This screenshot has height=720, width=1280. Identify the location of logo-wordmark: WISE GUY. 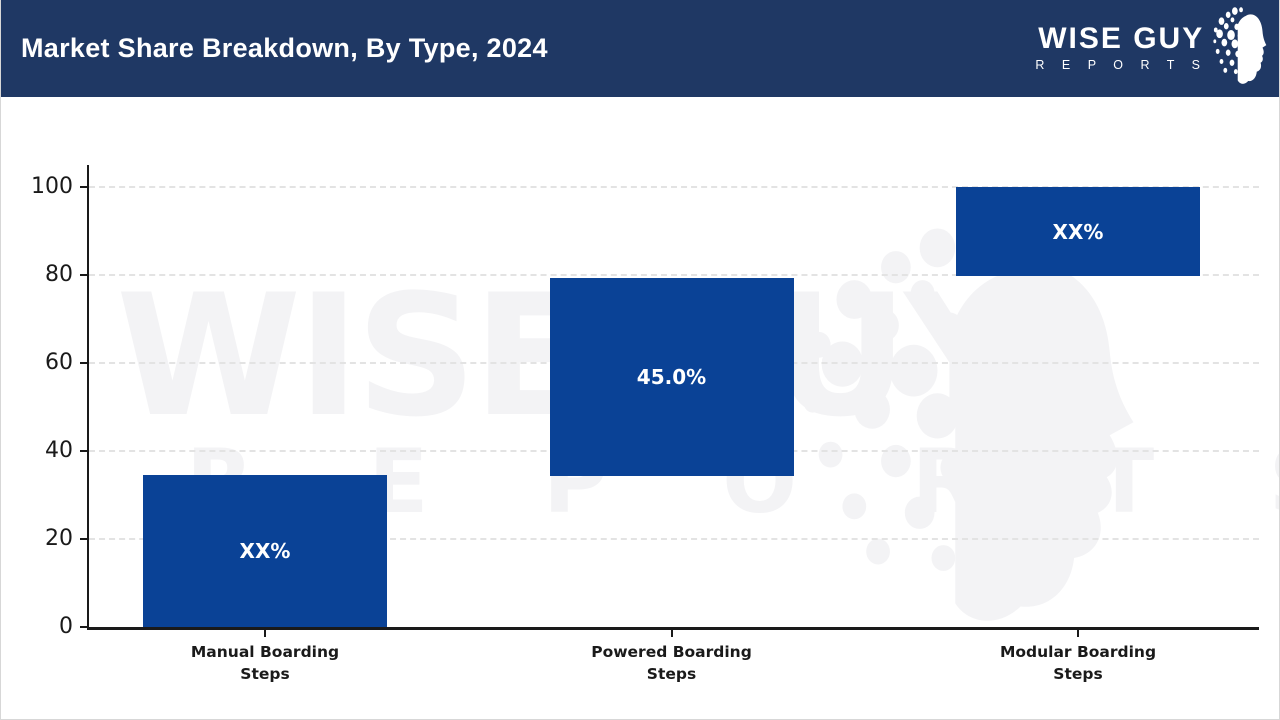
(1121, 38).